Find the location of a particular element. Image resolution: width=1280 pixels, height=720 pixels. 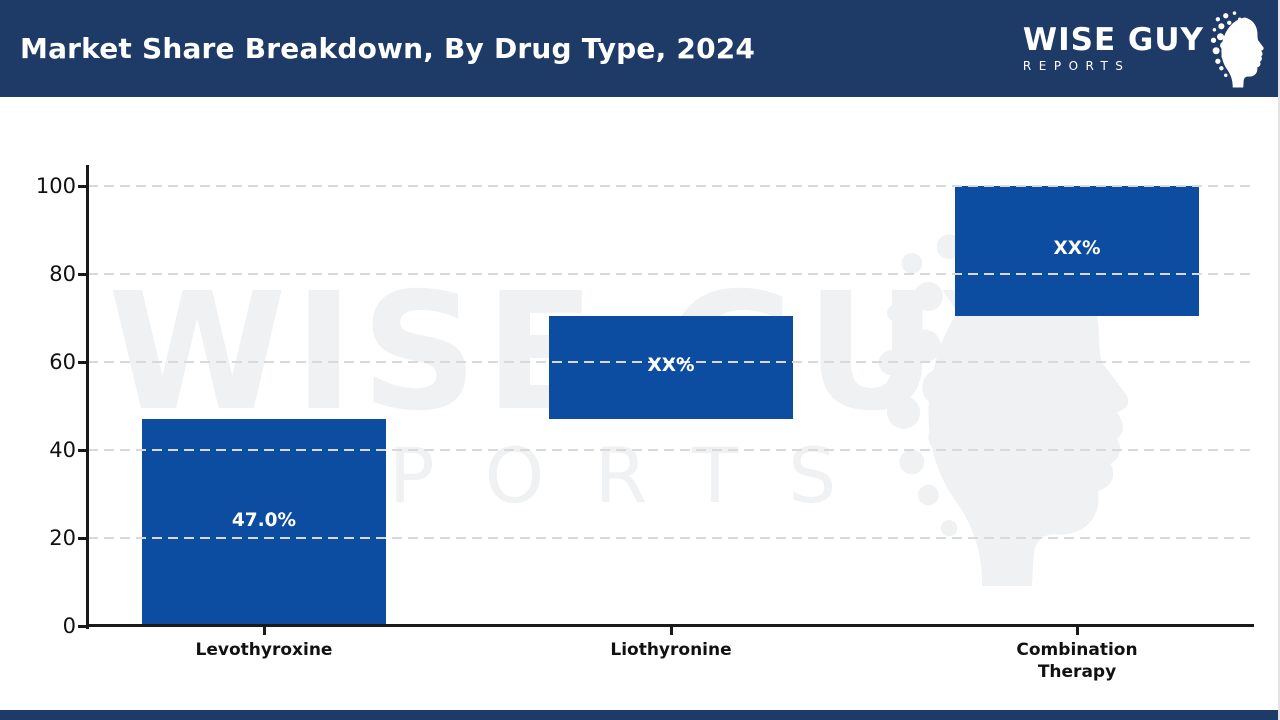

face-profile is located at coordinates (1242, 52).